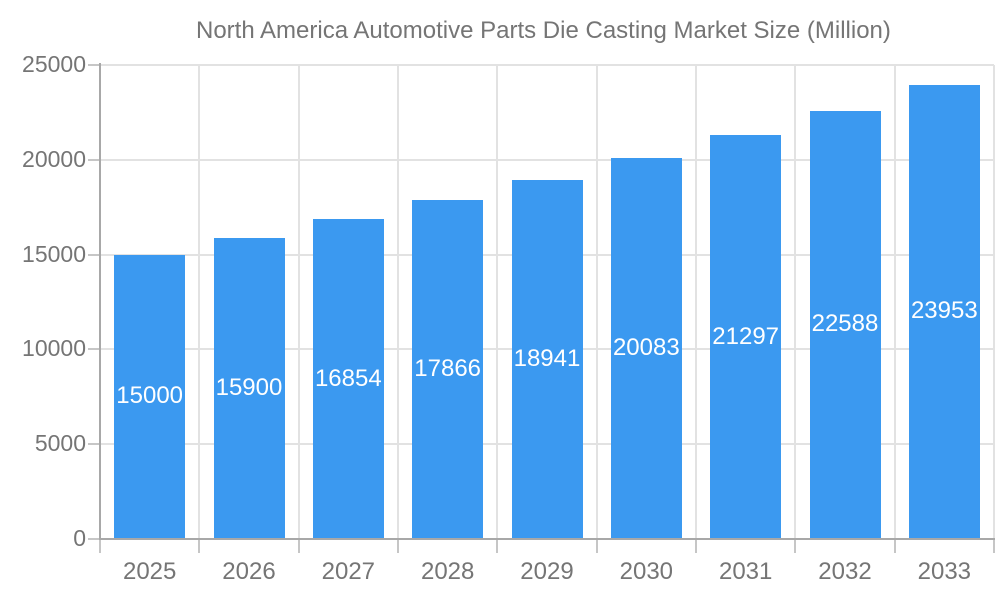 Image resolution: width=1000 pixels, height=600 pixels. What do you see at coordinates (745, 571) in the screenshot?
I see `x-axis-label: 2031` at bounding box center [745, 571].